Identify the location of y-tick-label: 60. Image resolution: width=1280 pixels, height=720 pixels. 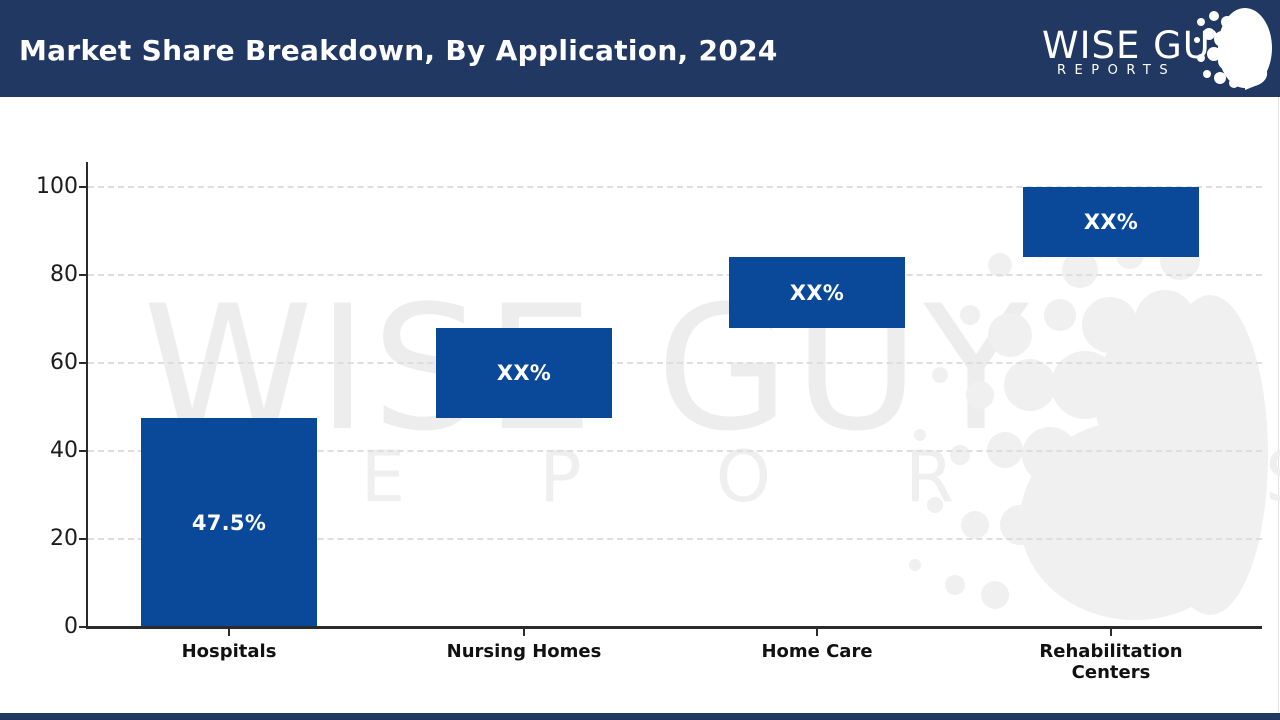
(64, 362).